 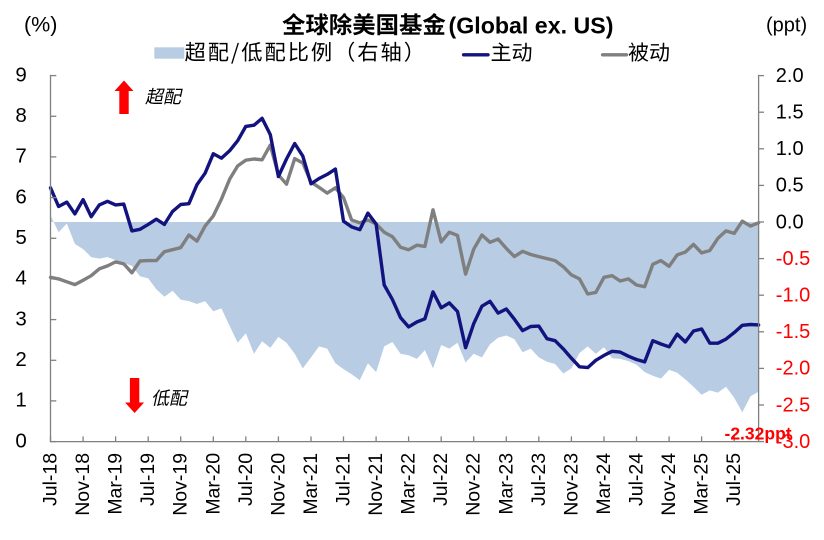 I want to click on svg-text: Jul-24, so click(x=637, y=479).